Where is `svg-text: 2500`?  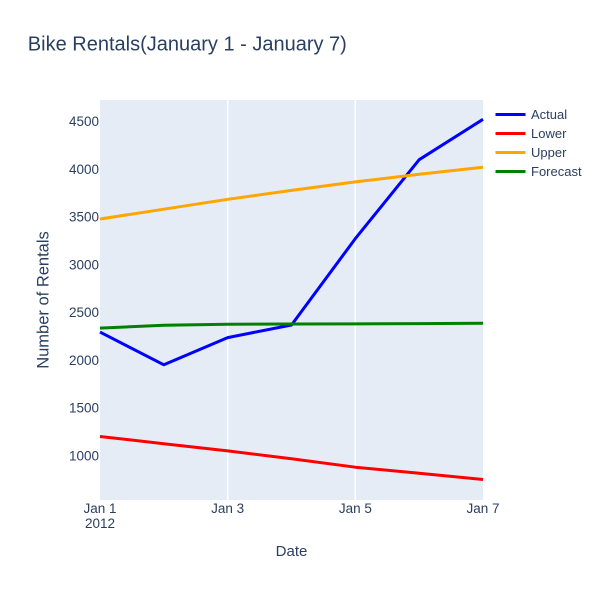 svg-text: 2500 is located at coordinates (84, 312).